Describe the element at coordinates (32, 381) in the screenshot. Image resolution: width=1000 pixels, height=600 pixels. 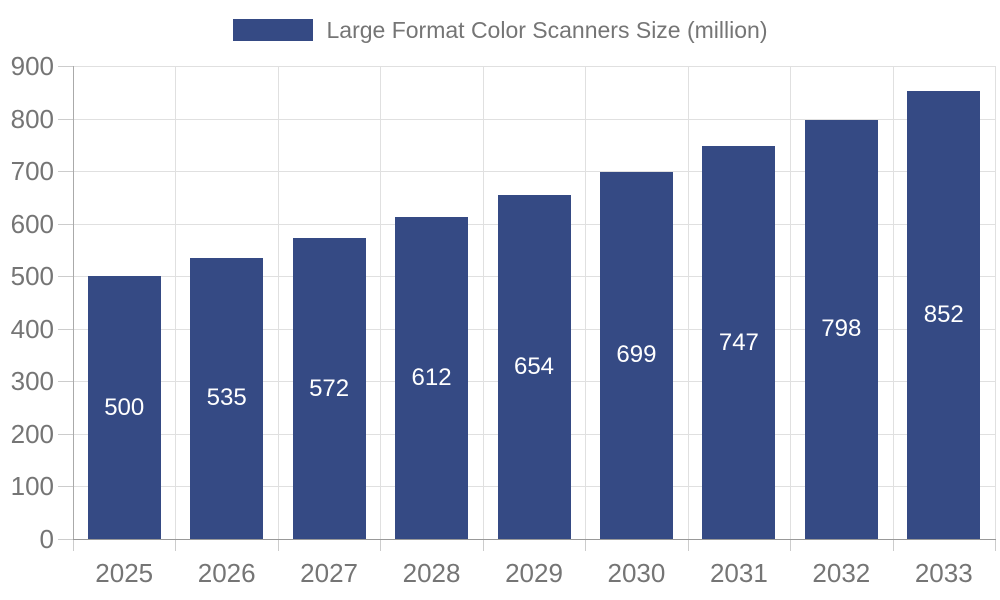
I see `y-tick-label: 300` at that location.